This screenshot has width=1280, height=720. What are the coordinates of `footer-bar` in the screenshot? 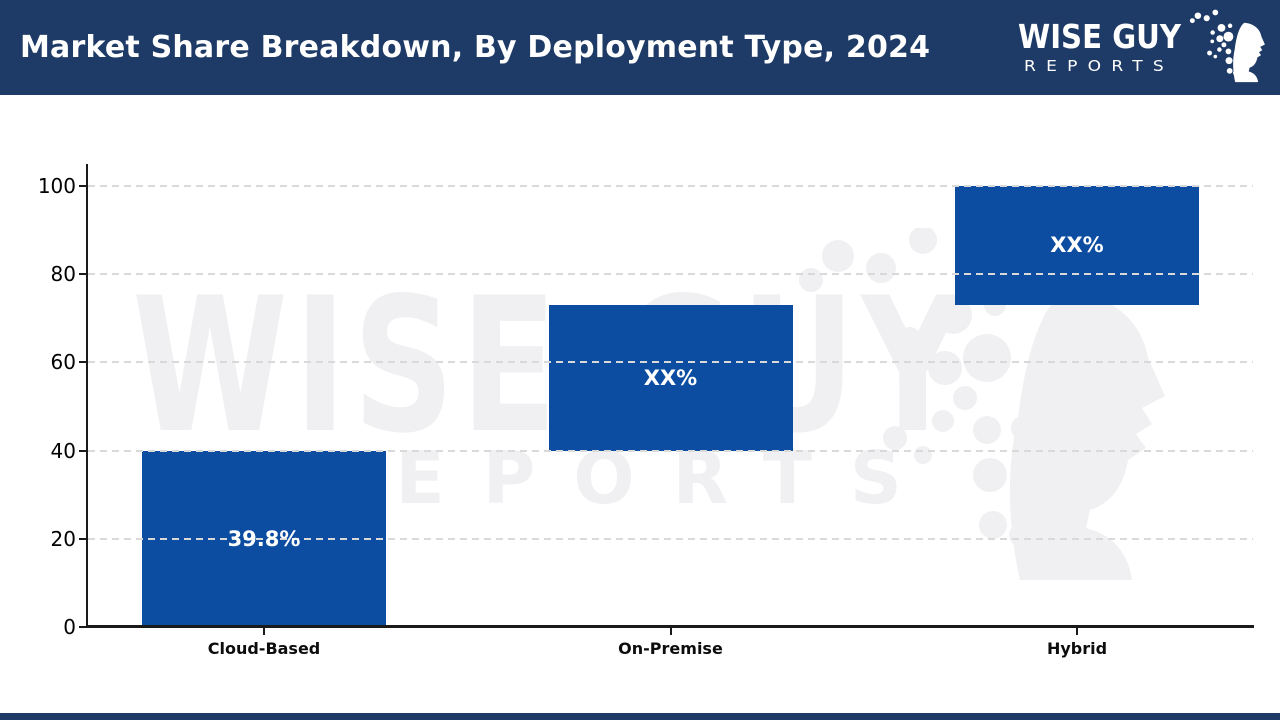 It's located at (640, 716).